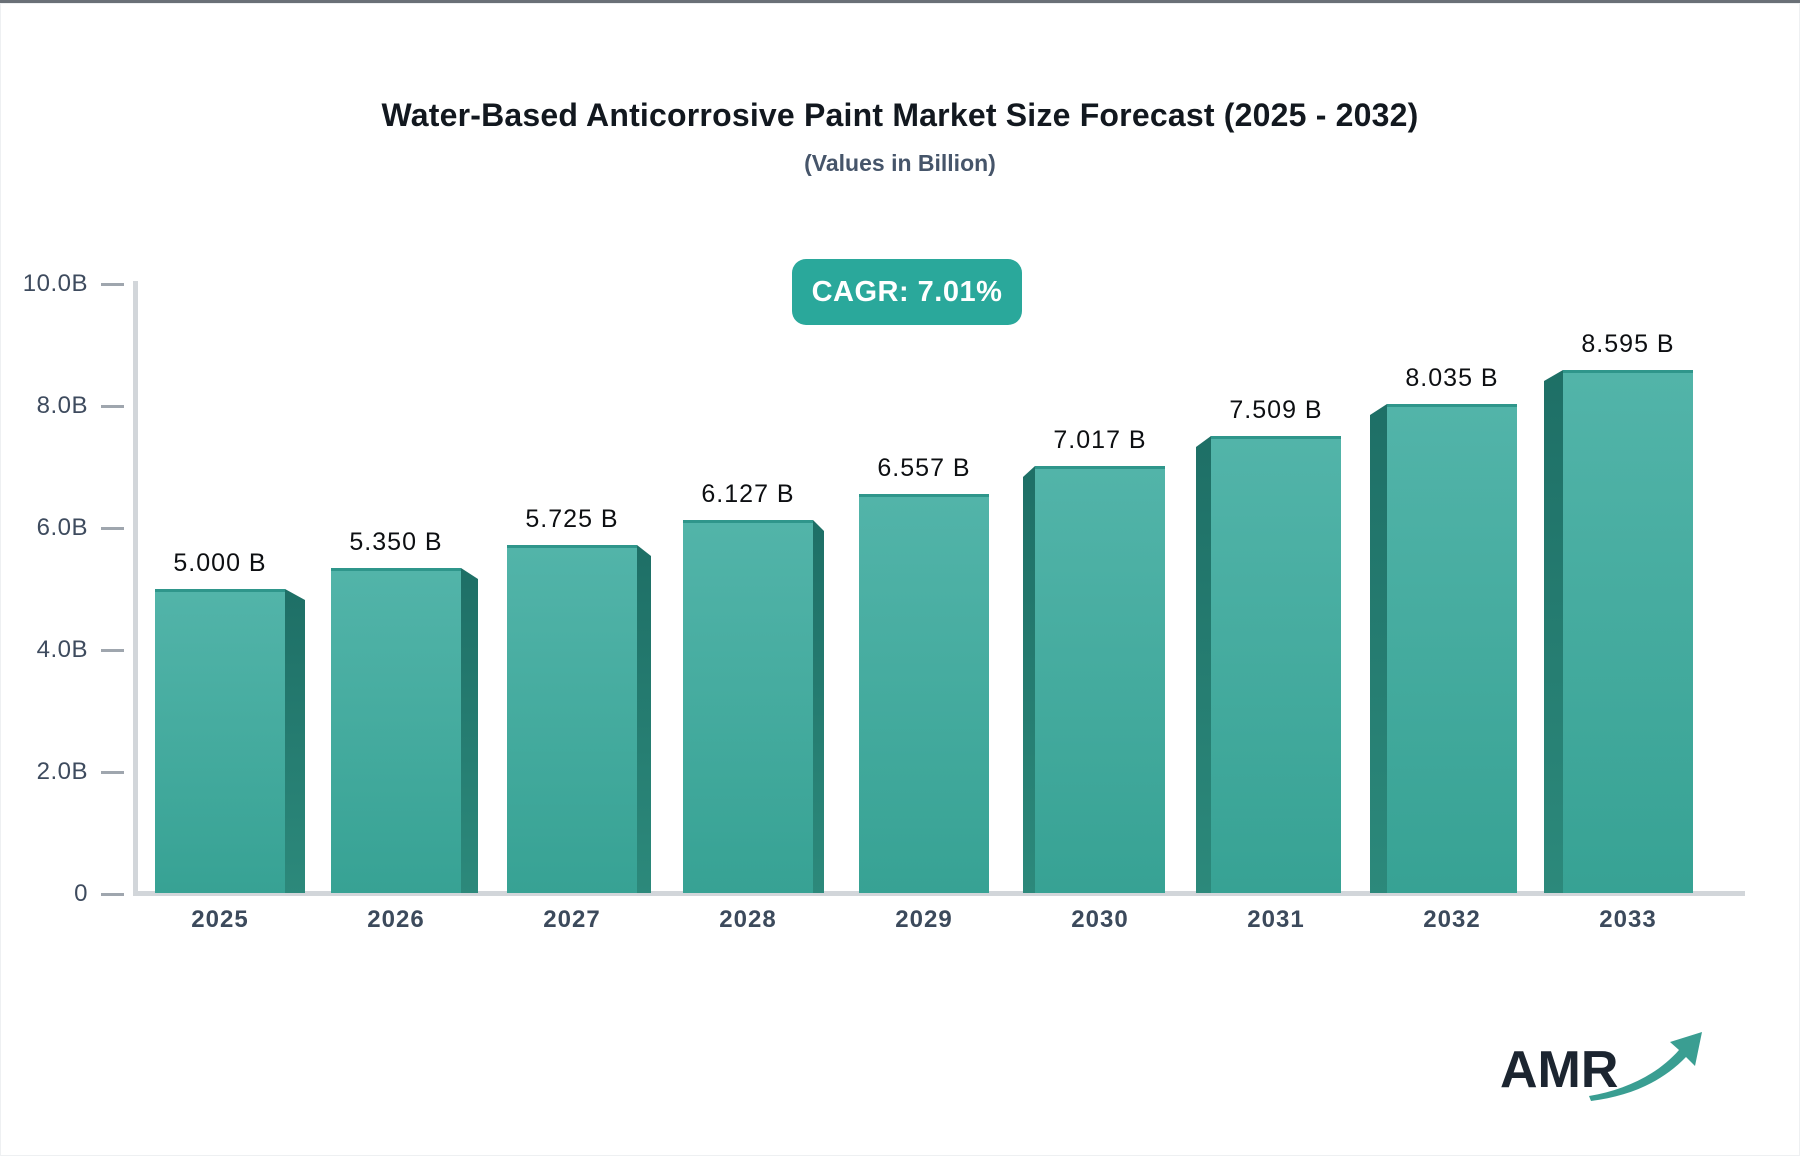  I want to click on y-tick-label: 0, so click(81, 893).